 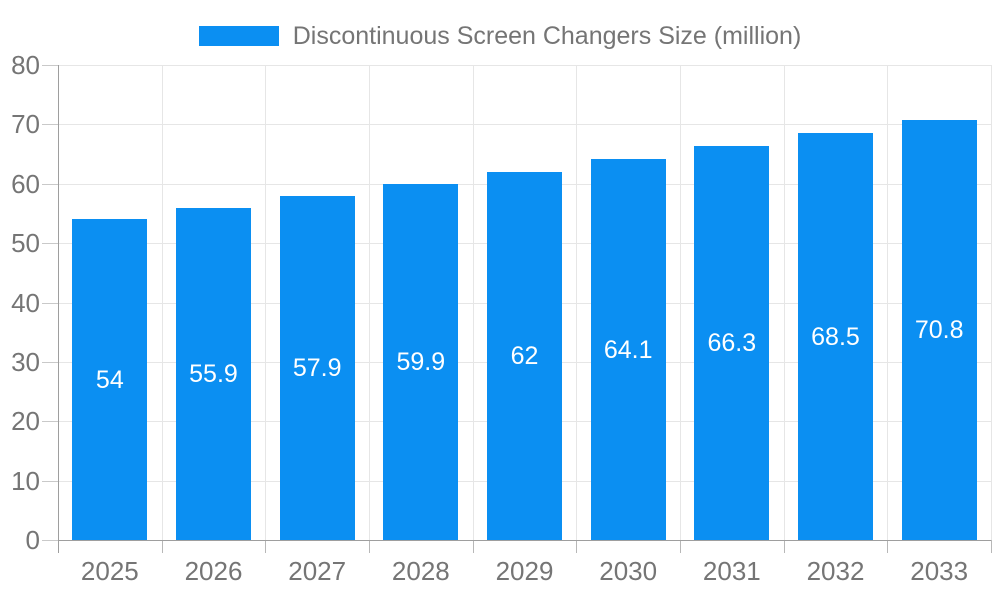 What do you see at coordinates (238, 36) in the screenshot?
I see `legend-swatch` at bounding box center [238, 36].